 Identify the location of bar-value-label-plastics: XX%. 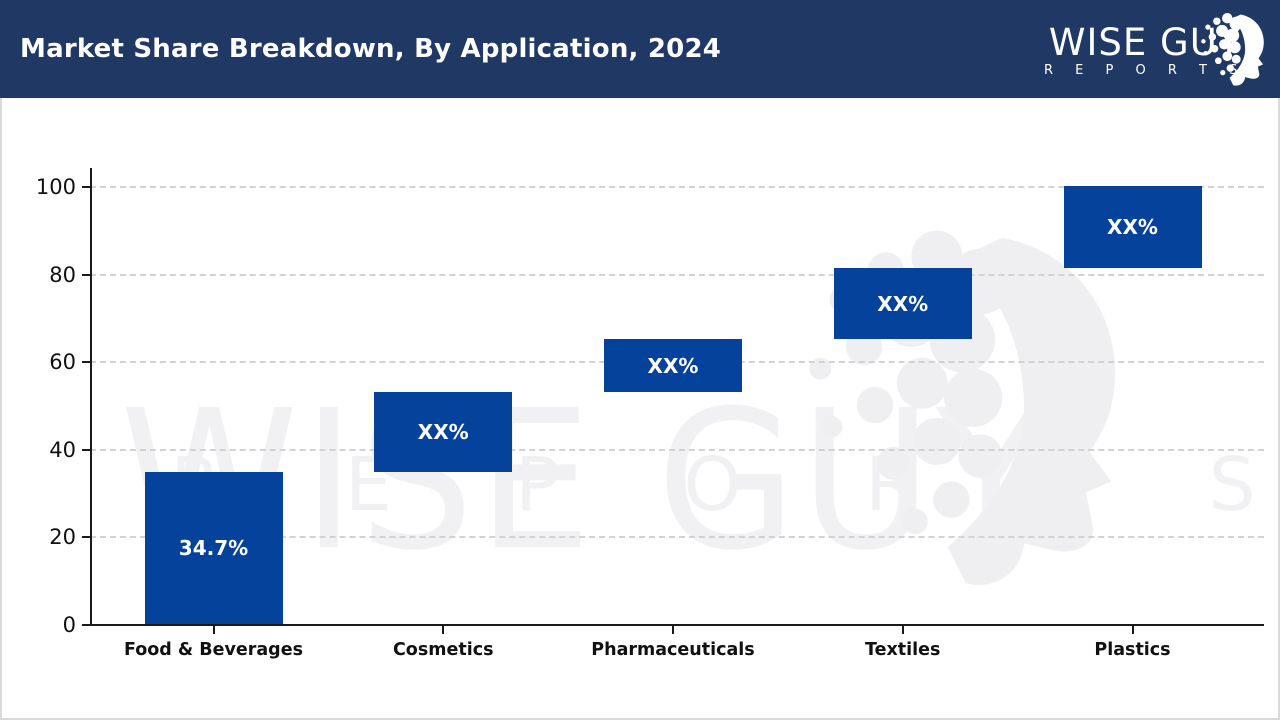
(1132, 226).